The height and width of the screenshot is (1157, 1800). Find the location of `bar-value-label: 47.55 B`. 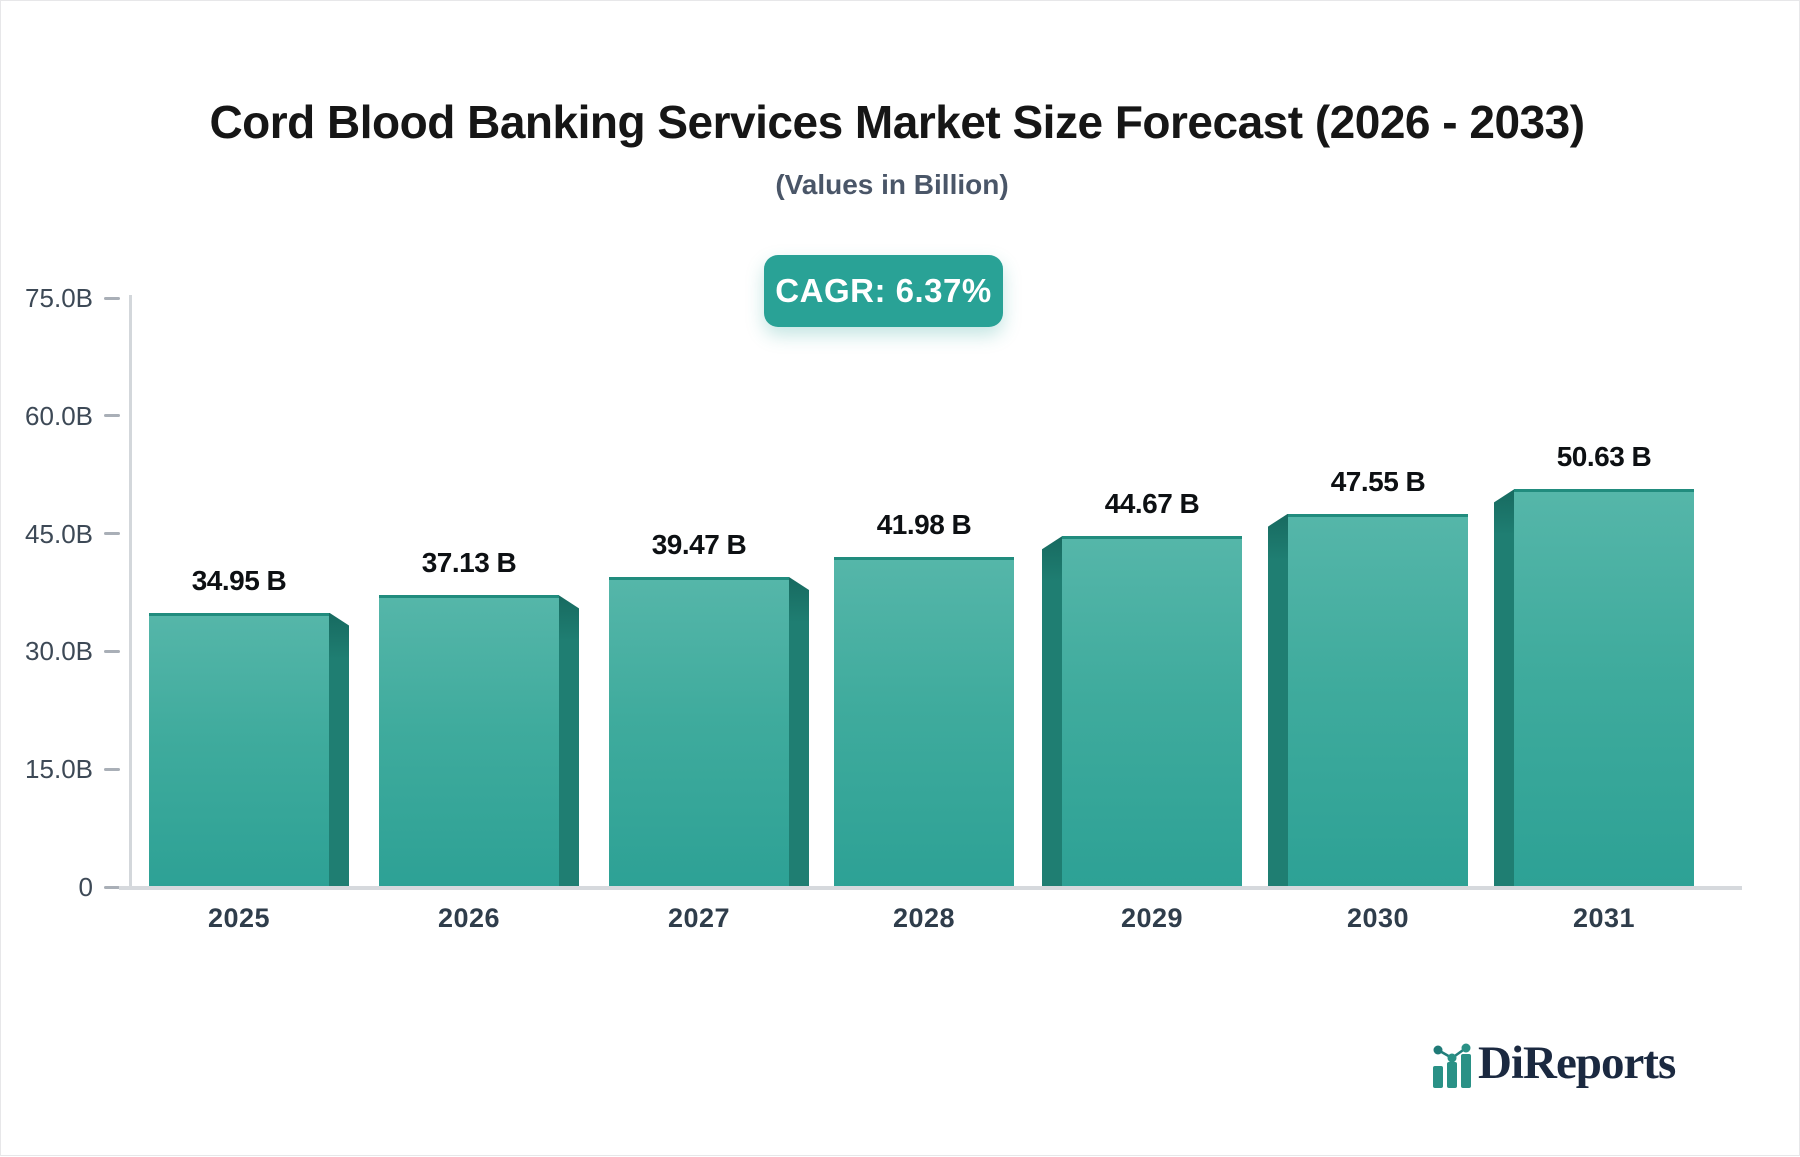

bar-value-label: 47.55 B is located at coordinates (1378, 481).